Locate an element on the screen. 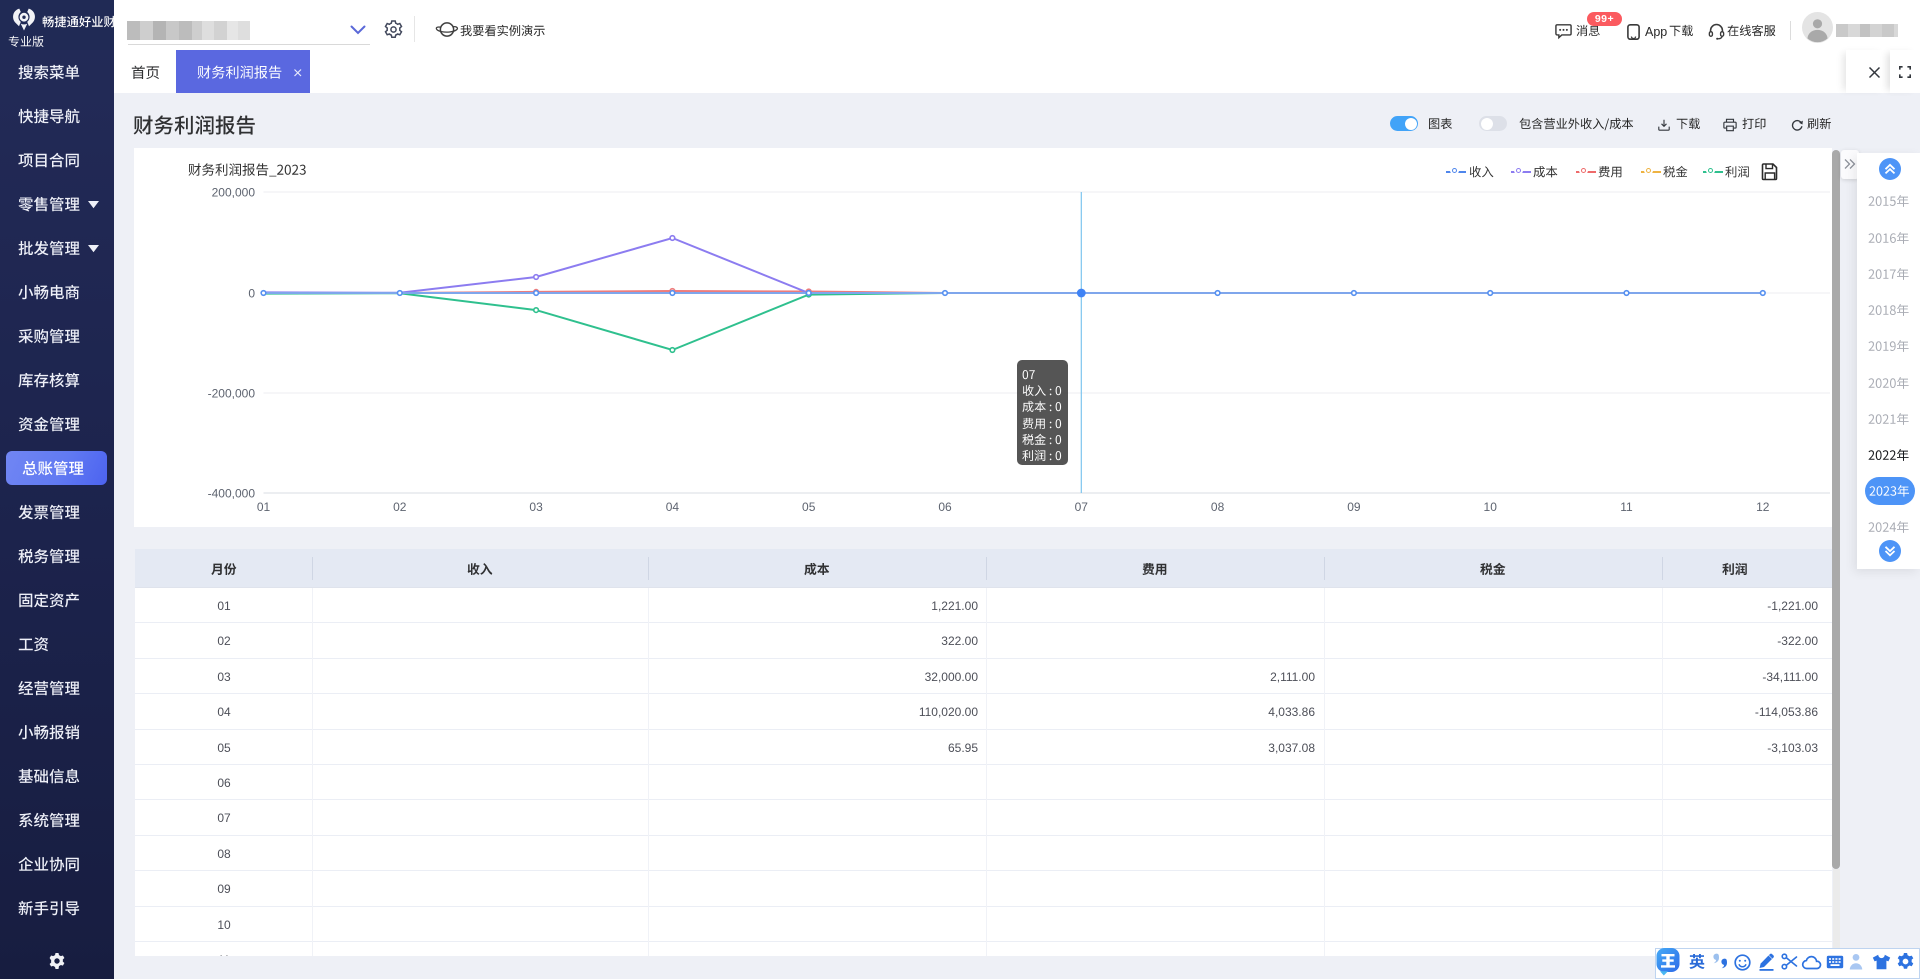  svg-text: 07 is located at coordinates (1082, 507).